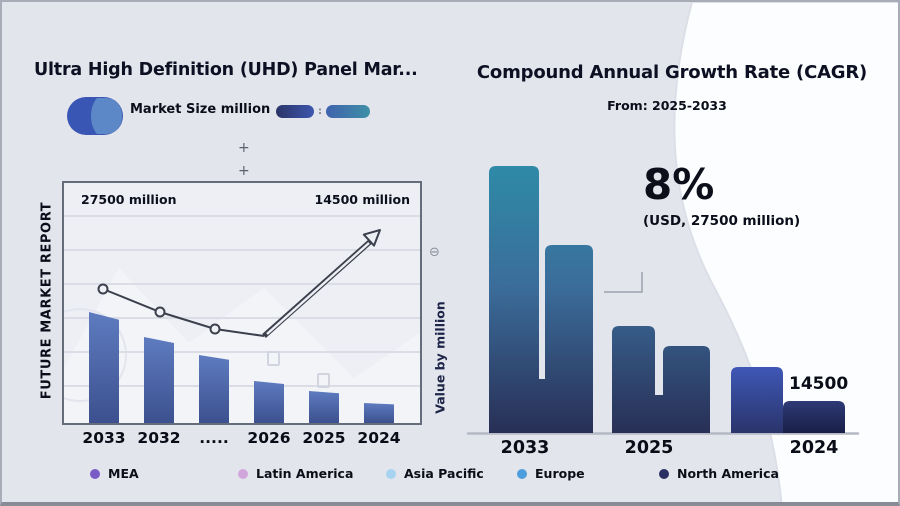 This screenshot has width=900, height=506. Describe the element at coordinates (324, 438) in the screenshot. I see `left-x-label-2025: 2025` at that location.